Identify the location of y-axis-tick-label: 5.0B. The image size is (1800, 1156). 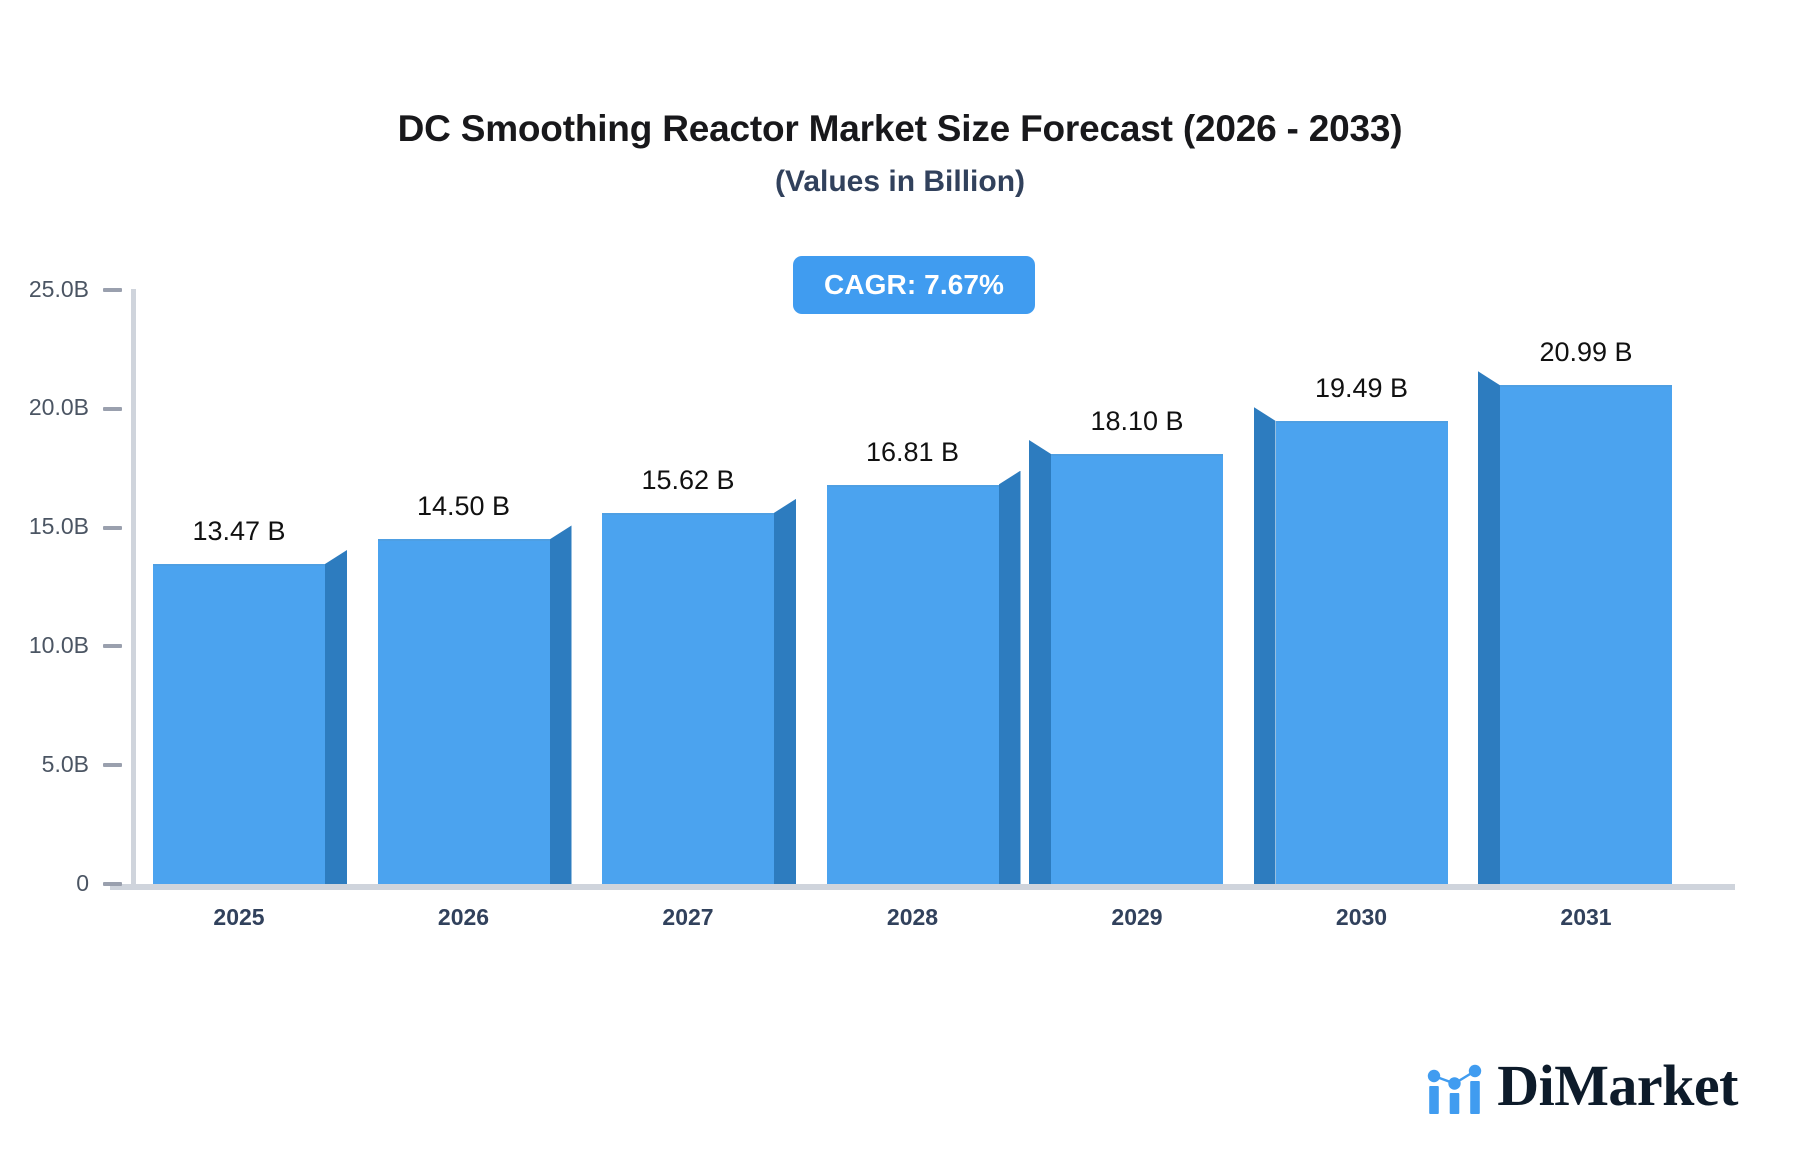
(65, 763).